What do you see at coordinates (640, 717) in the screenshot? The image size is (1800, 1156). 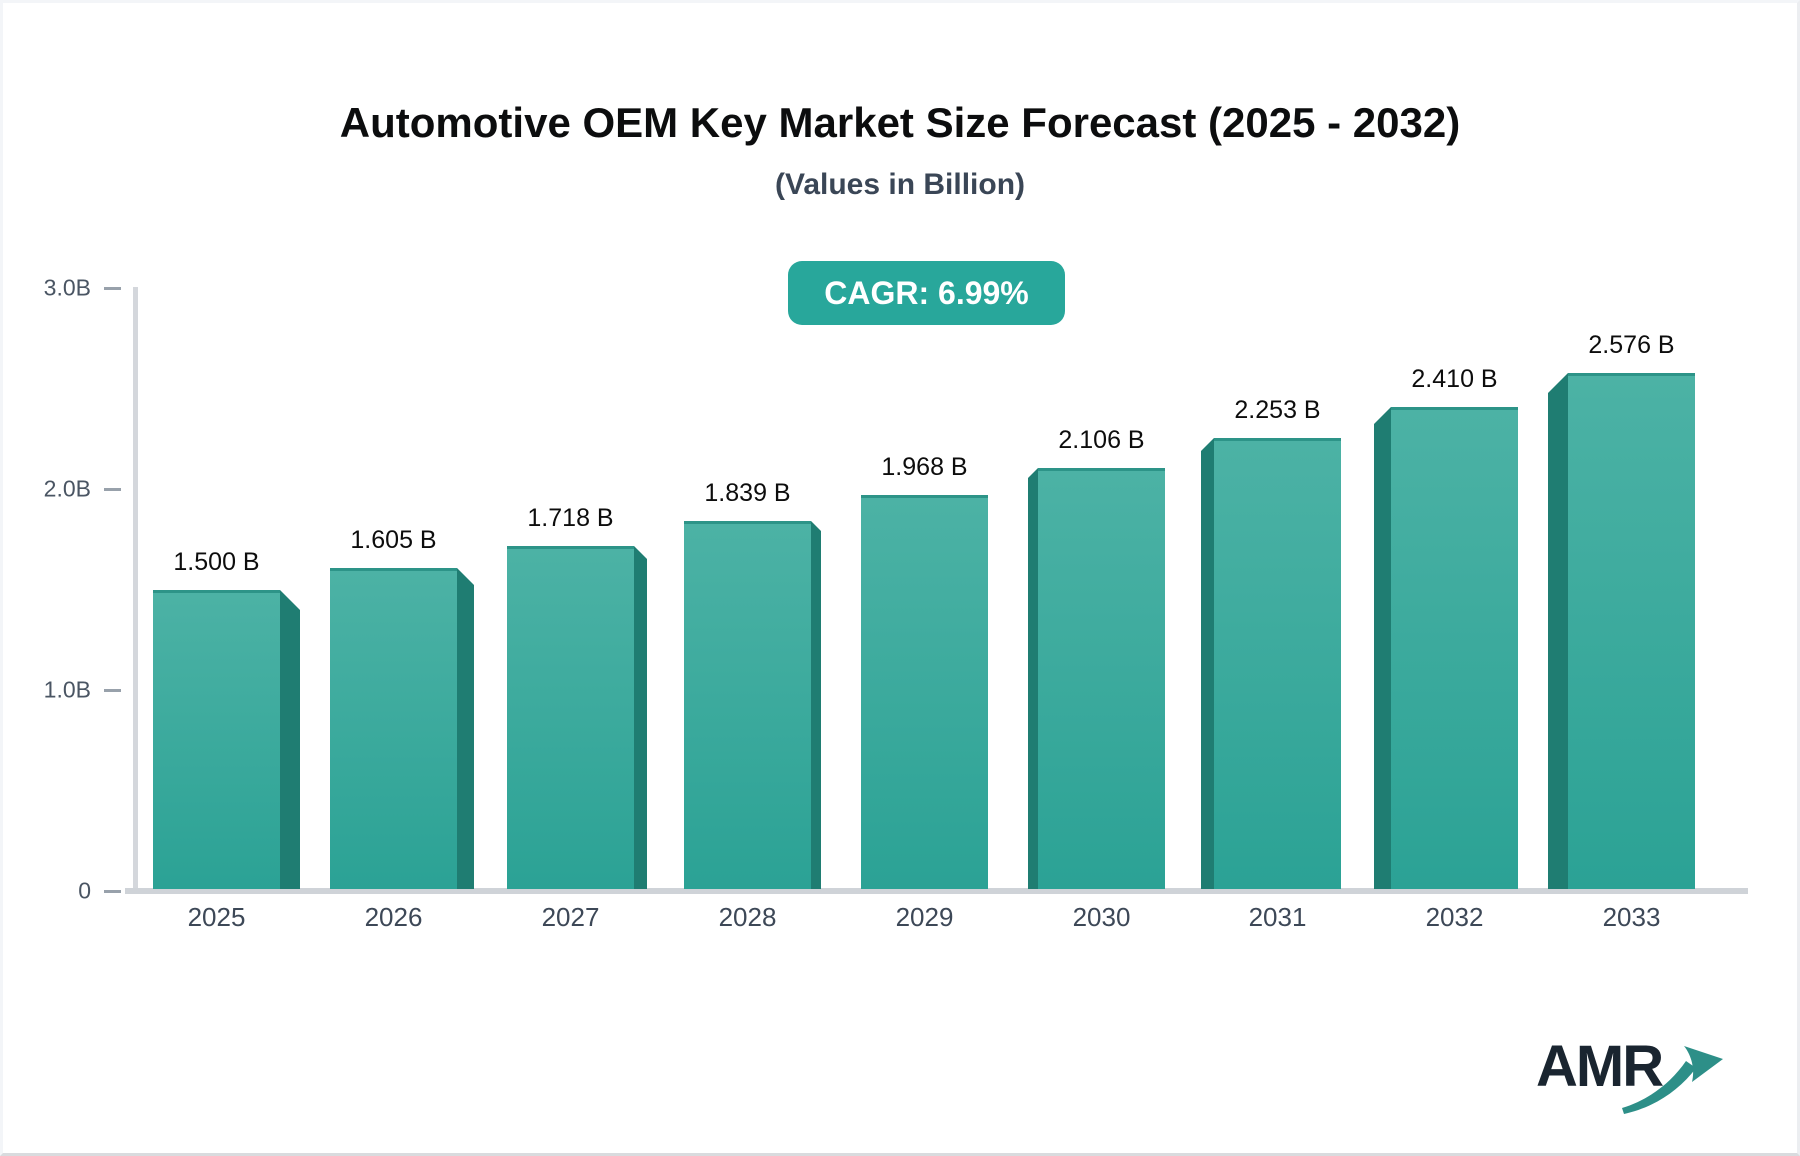 I see `bar-side-2027` at bounding box center [640, 717].